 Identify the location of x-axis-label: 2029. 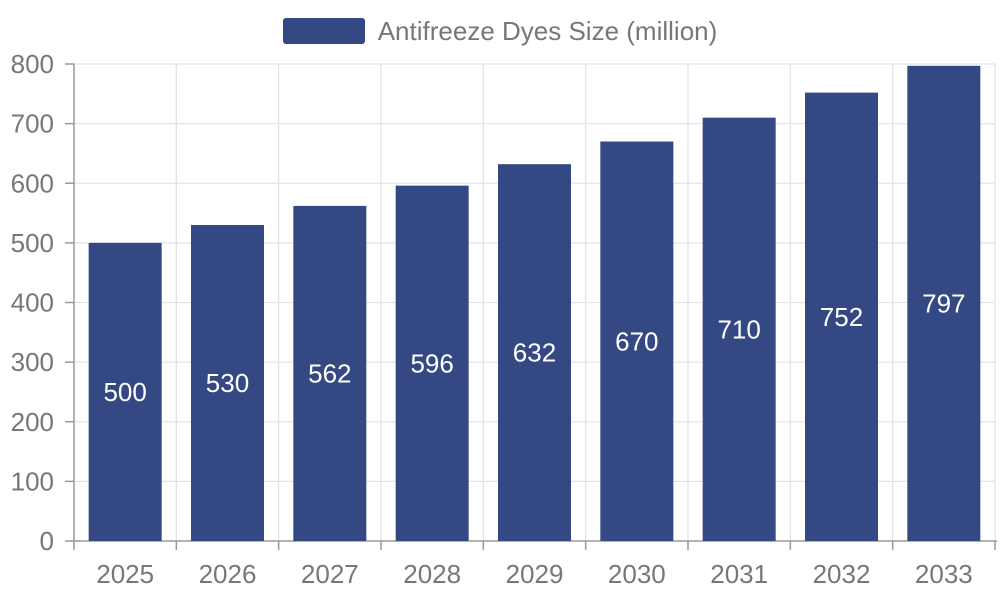
(535, 574).